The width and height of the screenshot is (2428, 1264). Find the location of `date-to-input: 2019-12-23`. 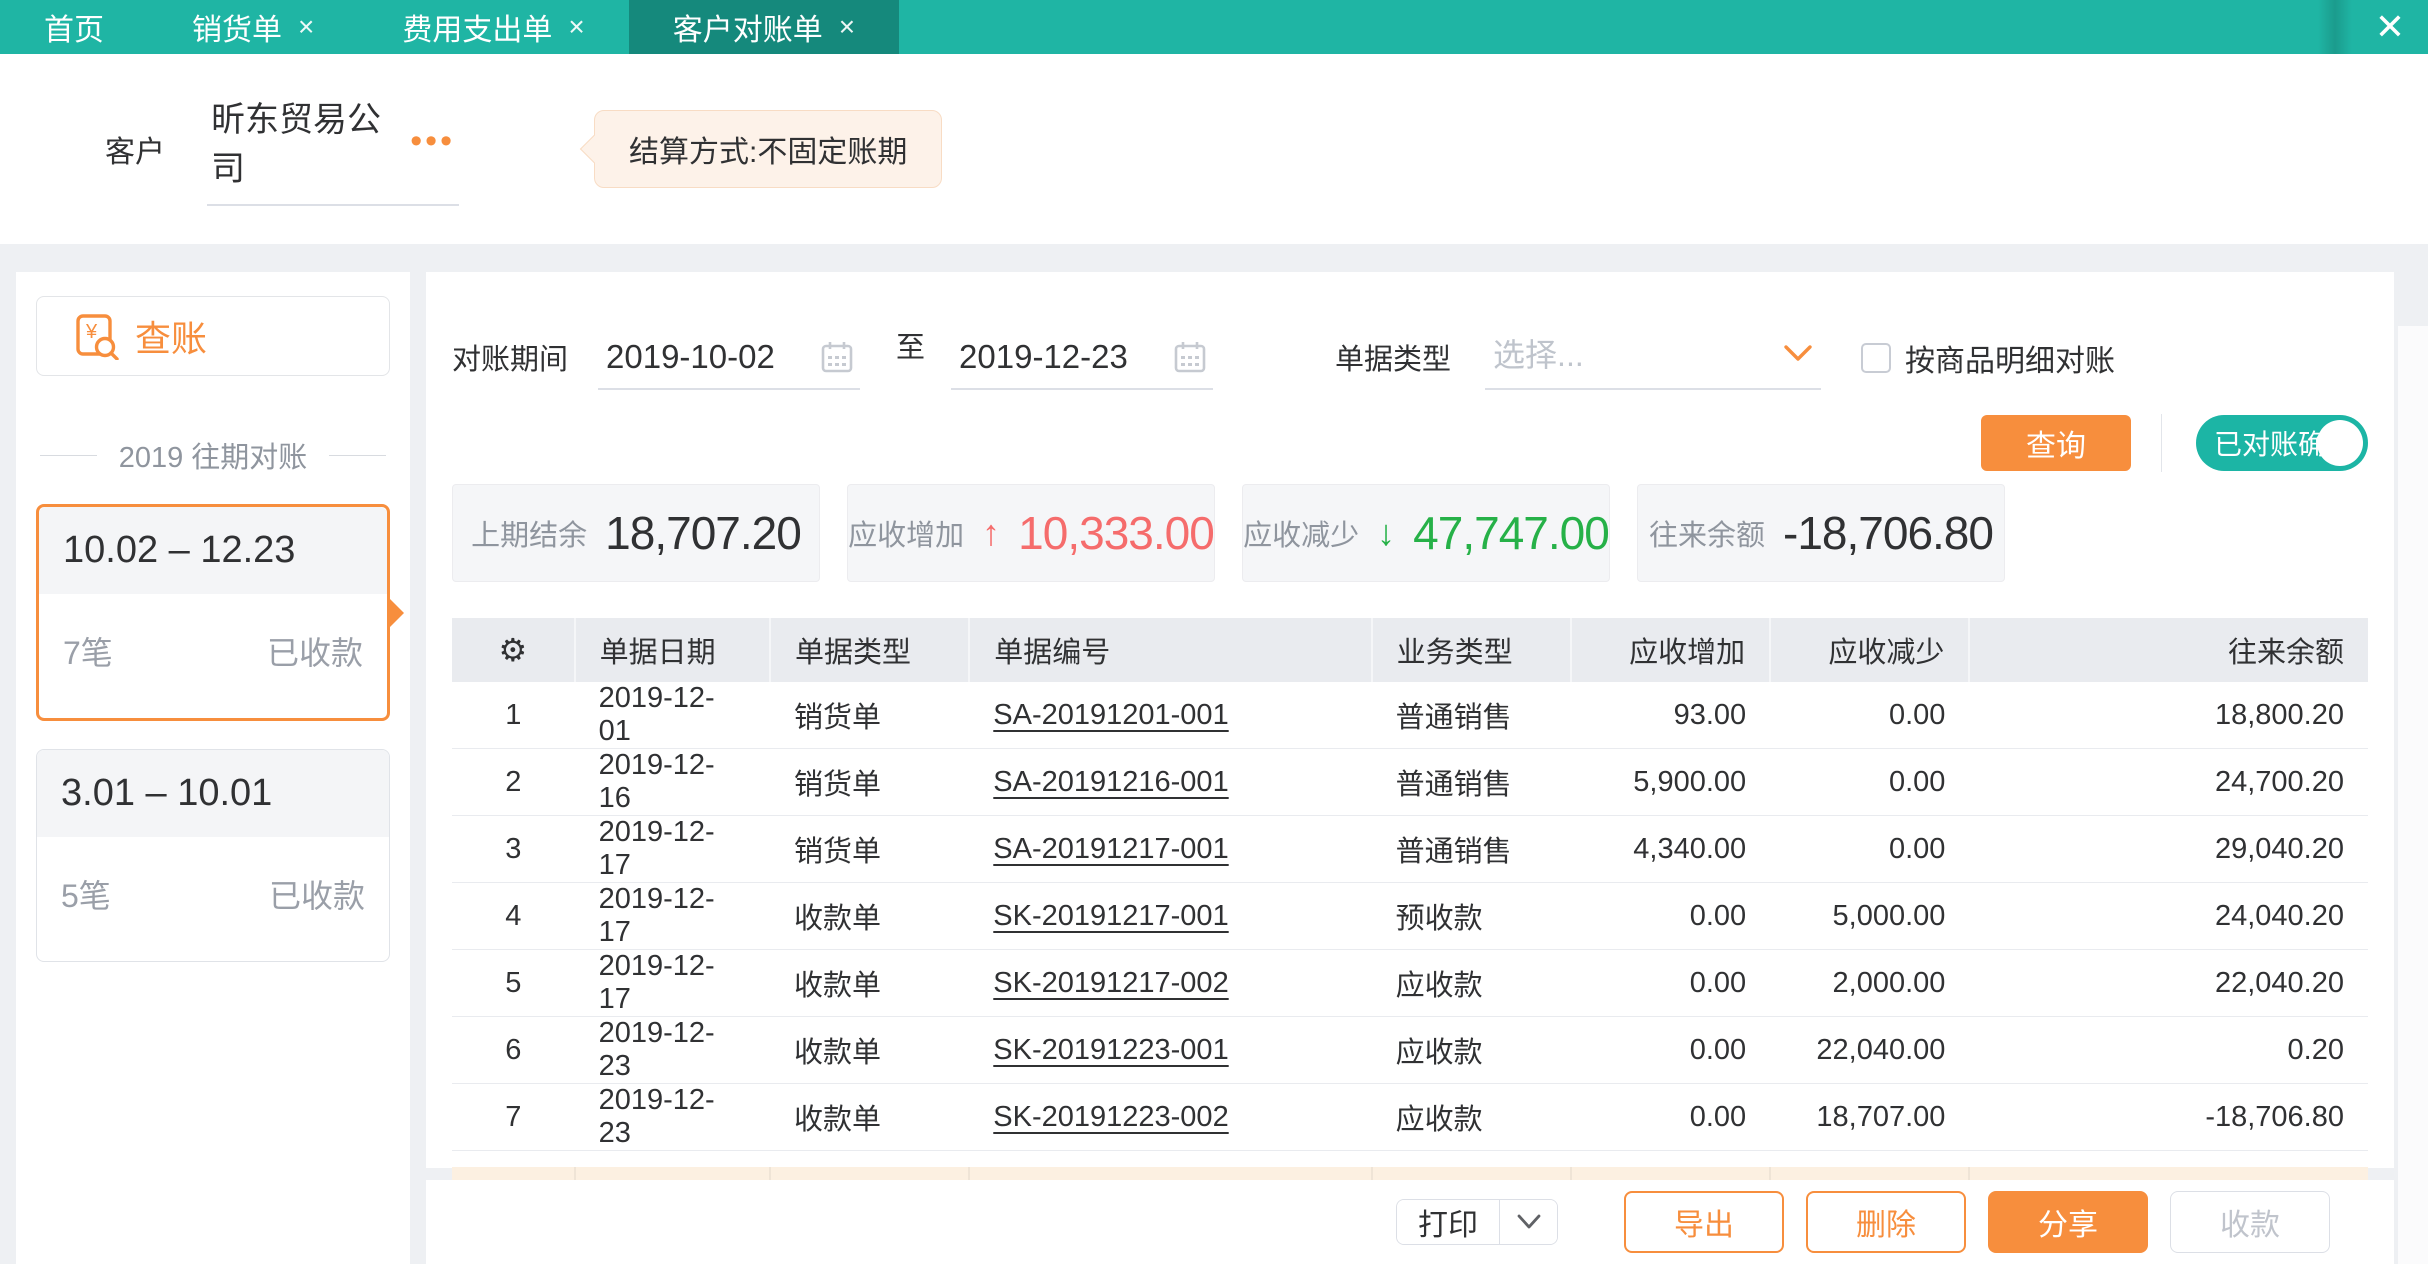

date-to-input: 2019-12-23 is located at coordinates (1082, 364).